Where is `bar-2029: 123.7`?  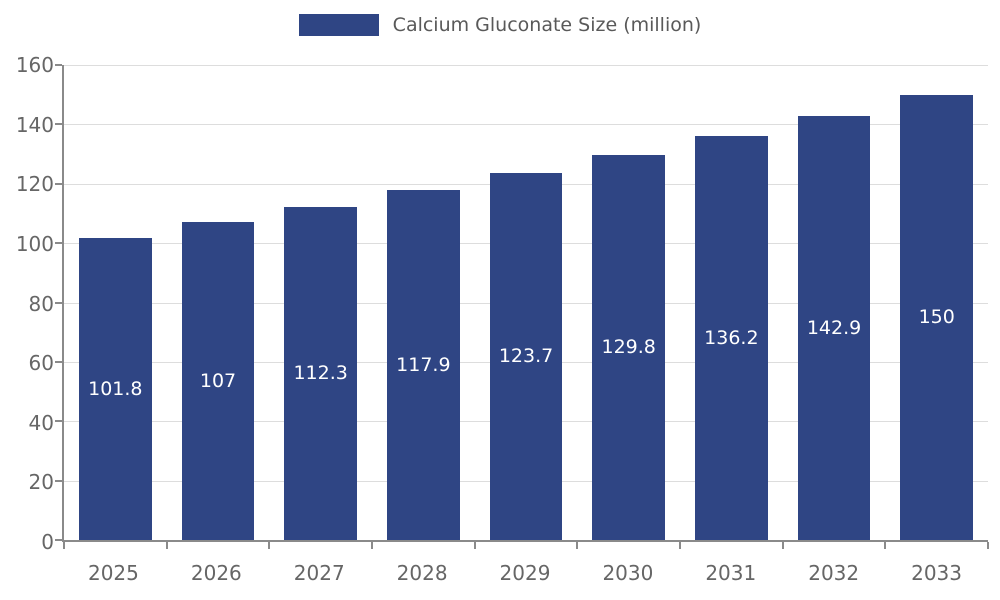 bar-2029: 123.7 is located at coordinates (526, 356).